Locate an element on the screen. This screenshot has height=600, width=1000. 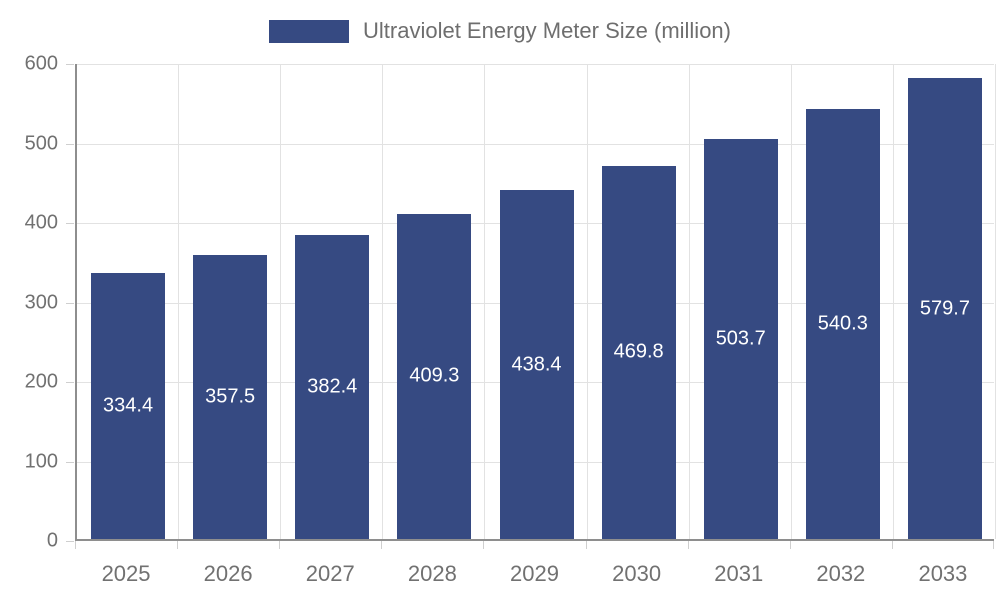
bar-2028: 409.3 is located at coordinates (434, 376).